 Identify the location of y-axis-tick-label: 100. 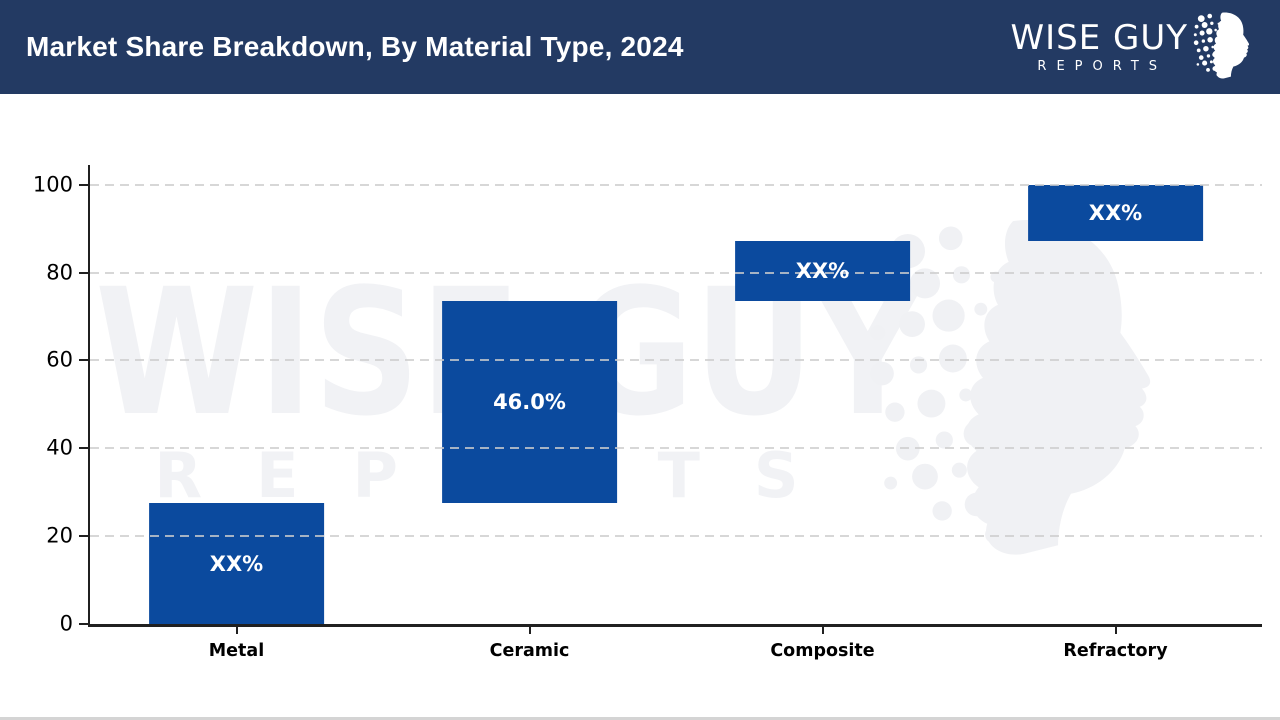
(52, 184).